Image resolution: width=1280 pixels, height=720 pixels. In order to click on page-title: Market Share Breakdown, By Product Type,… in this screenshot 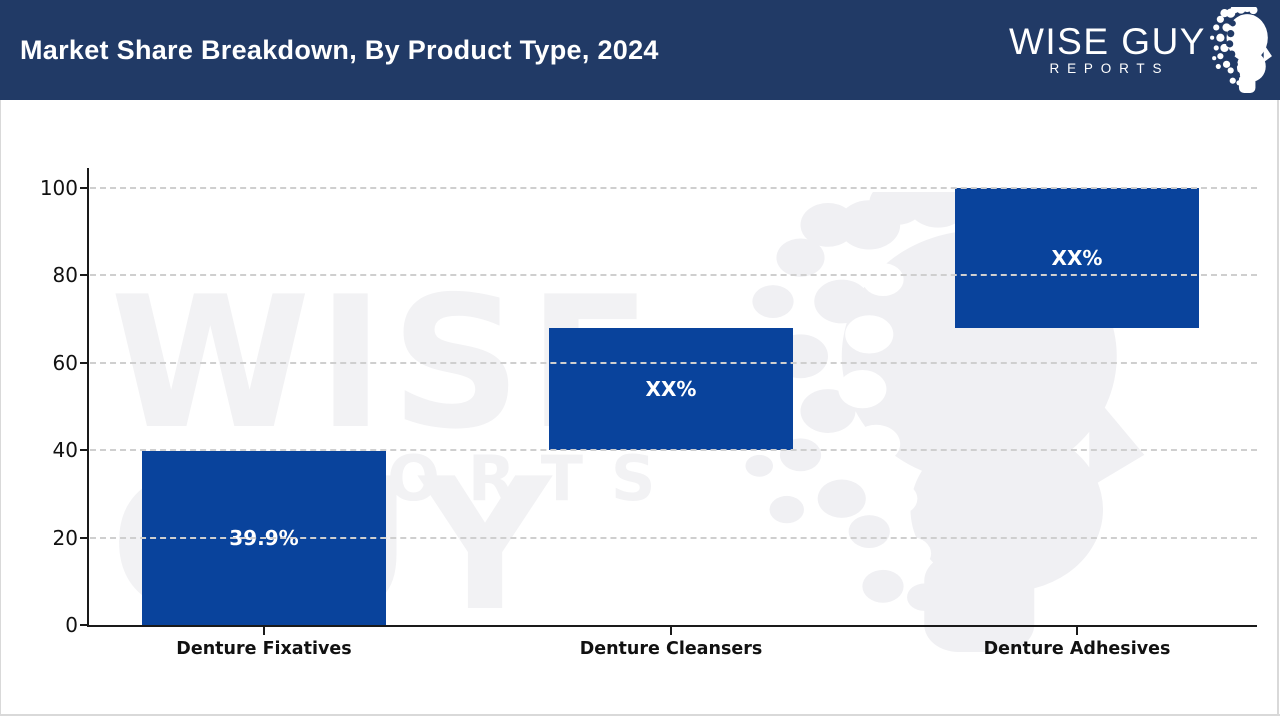, I will do `click(339, 49)`.